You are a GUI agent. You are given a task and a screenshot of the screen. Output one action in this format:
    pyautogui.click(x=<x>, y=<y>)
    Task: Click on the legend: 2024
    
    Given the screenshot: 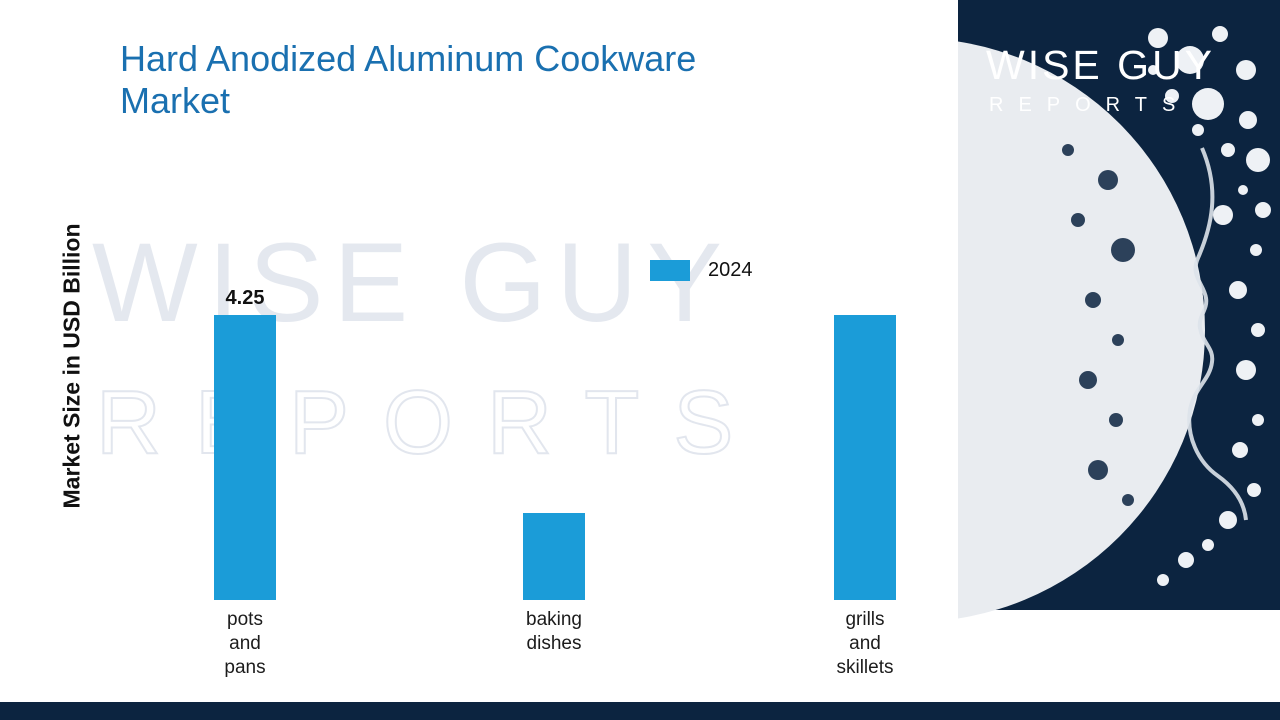 What is the action you would take?
    pyautogui.click(x=701, y=270)
    